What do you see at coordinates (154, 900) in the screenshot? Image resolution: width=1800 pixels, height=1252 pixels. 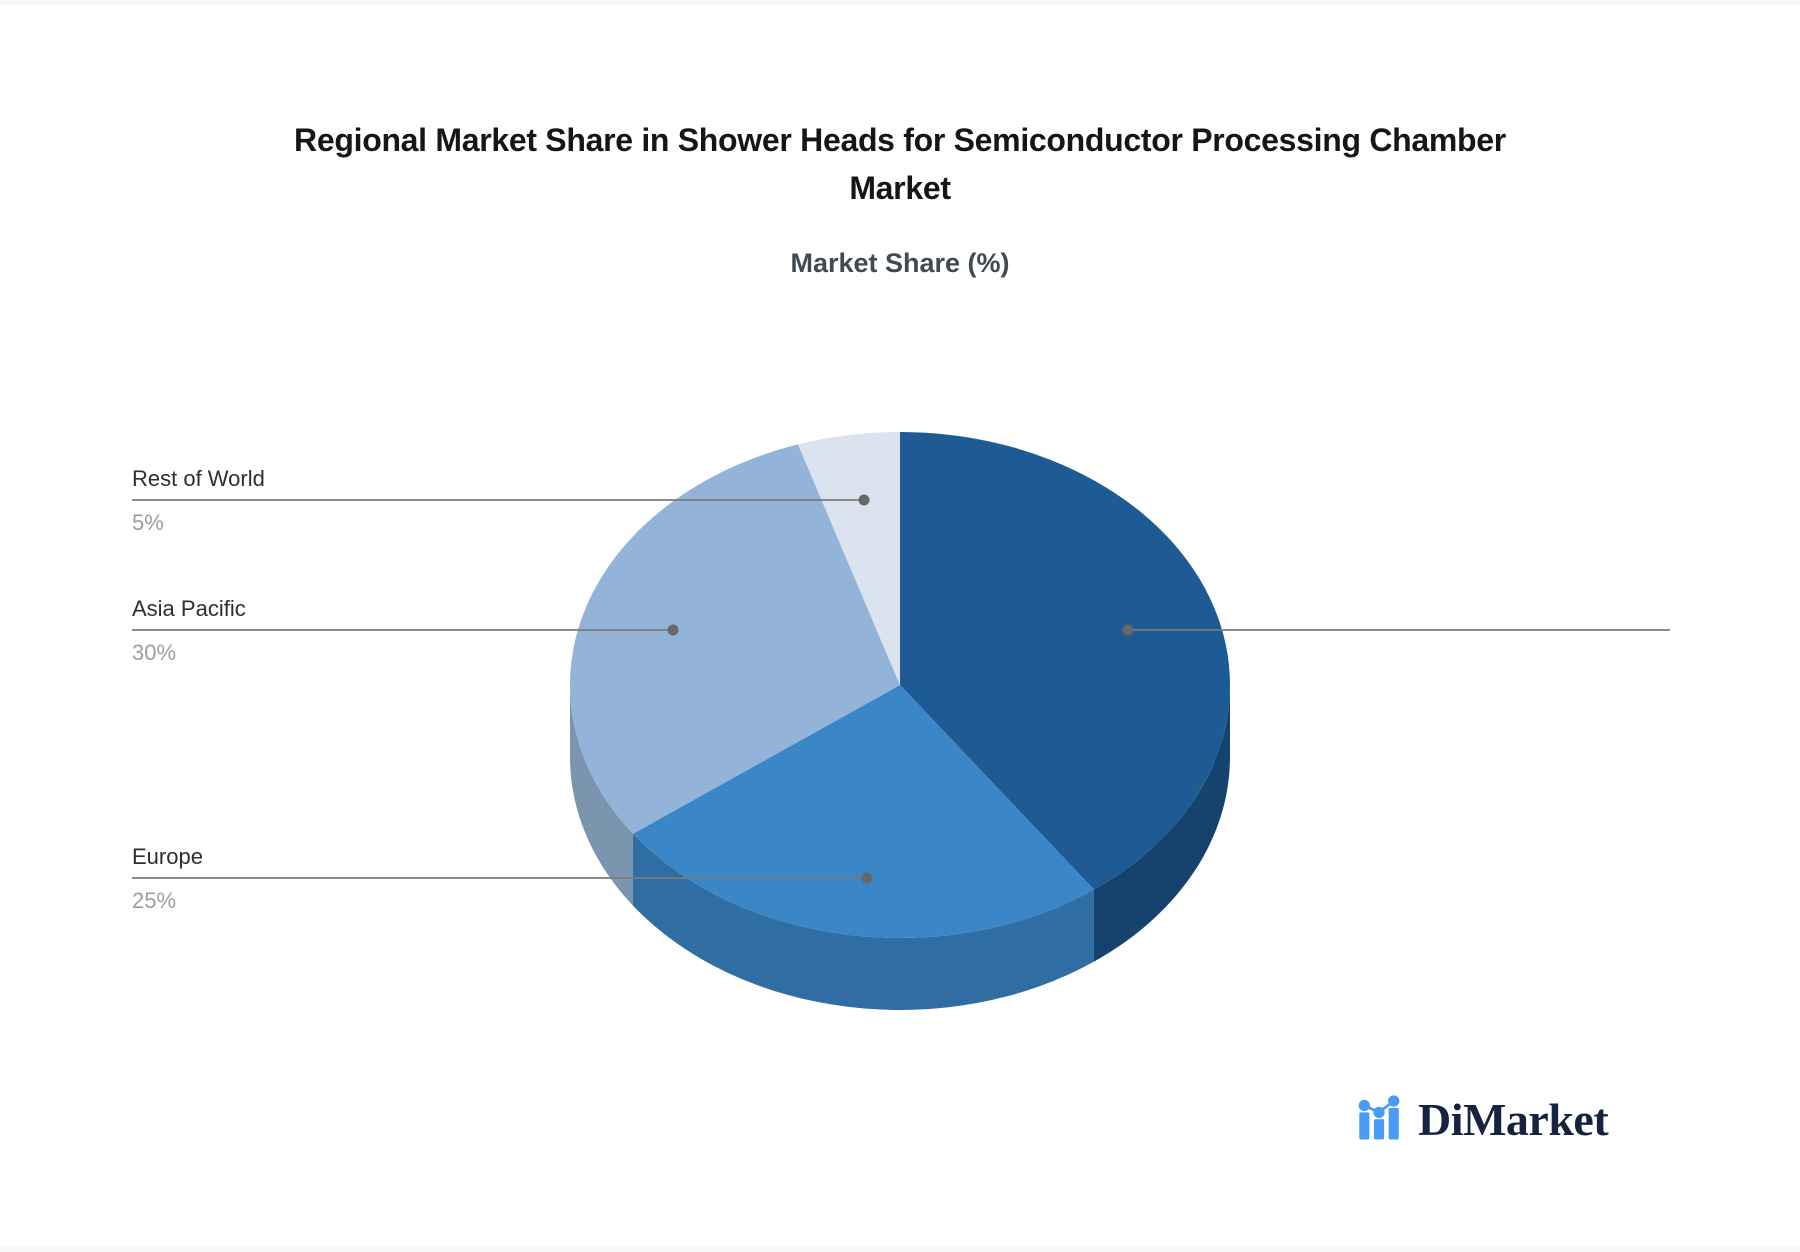 I see `callout-value: 25%` at bounding box center [154, 900].